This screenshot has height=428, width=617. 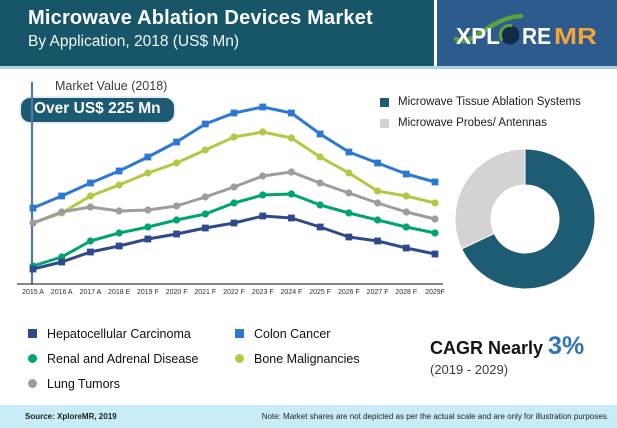 I want to click on cagr-prefix: CAGR Nearly, so click(x=487, y=348).